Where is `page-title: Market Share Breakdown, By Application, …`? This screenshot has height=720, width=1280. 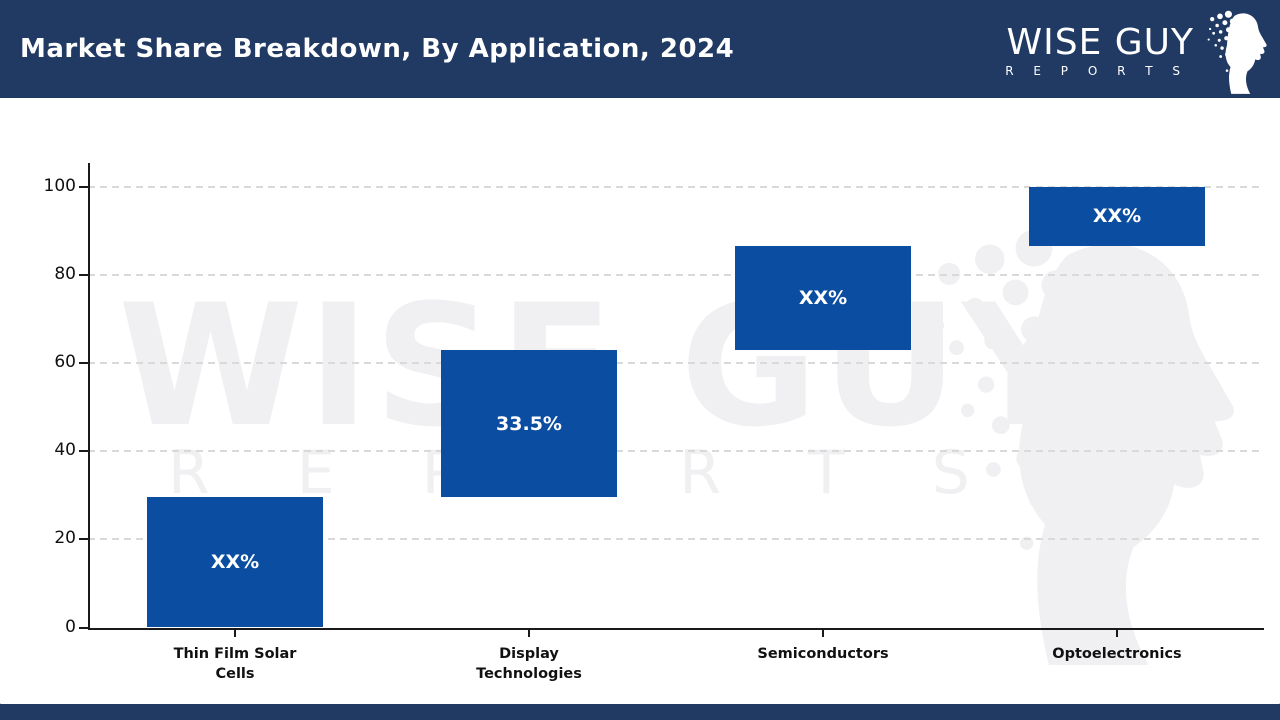 page-title: Market Share Breakdown, By Application, … is located at coordinates (377, 49).